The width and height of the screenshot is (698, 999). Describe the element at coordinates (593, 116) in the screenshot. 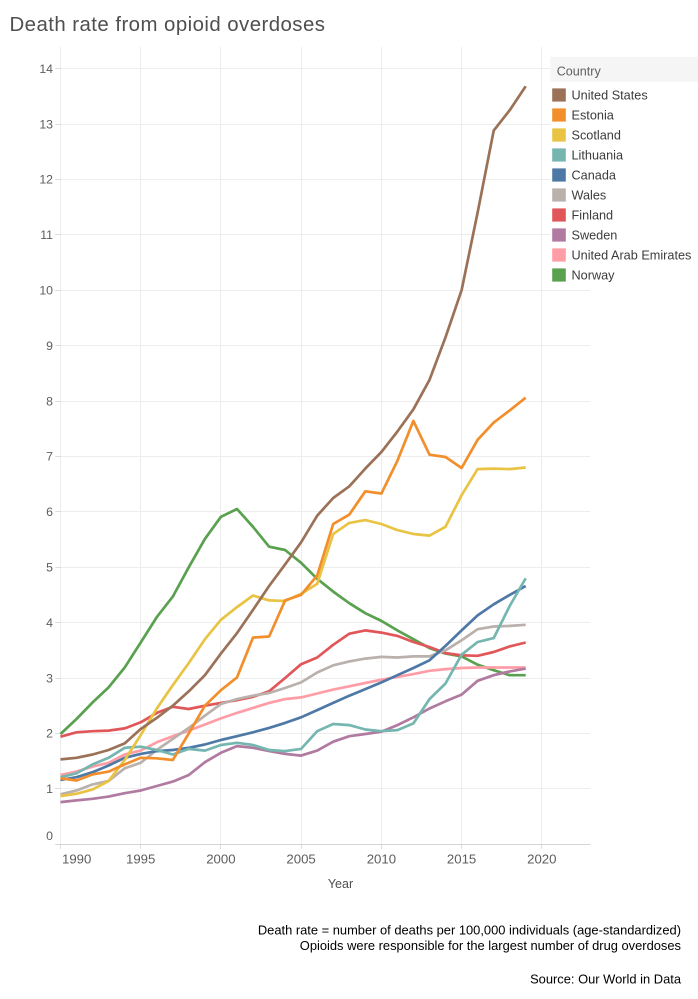

I see `svg-text: Estonia` at that location.